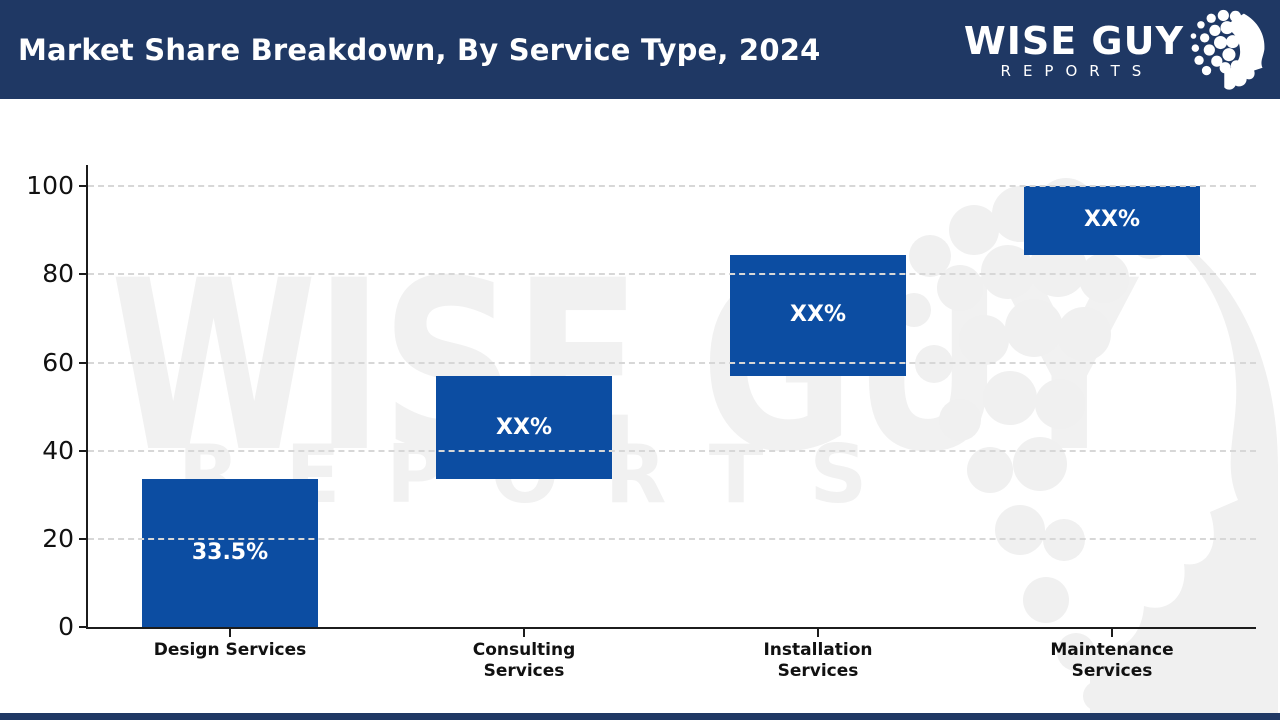 The height and width of the screenshot is (720, 1280). I want to click on x-tick-label: Maintenance Services, so click(1112, 660).